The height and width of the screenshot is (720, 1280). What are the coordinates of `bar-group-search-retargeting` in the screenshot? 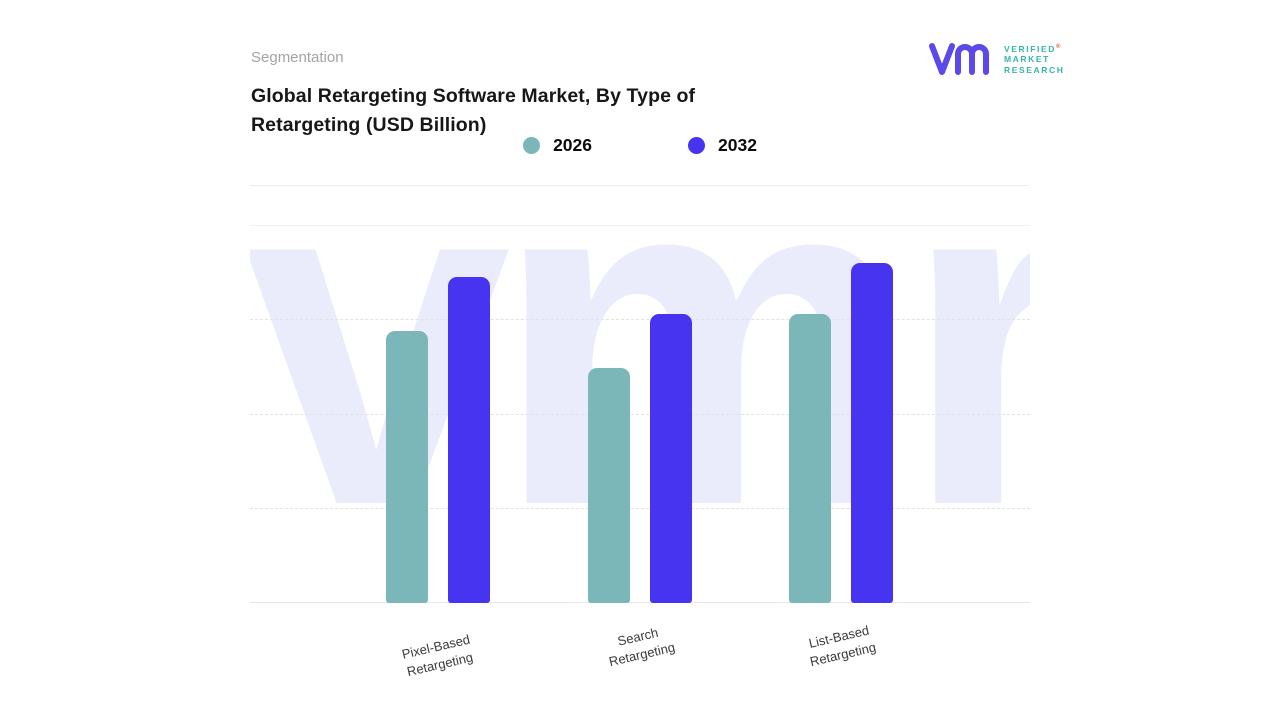 It's located at (640, 458).